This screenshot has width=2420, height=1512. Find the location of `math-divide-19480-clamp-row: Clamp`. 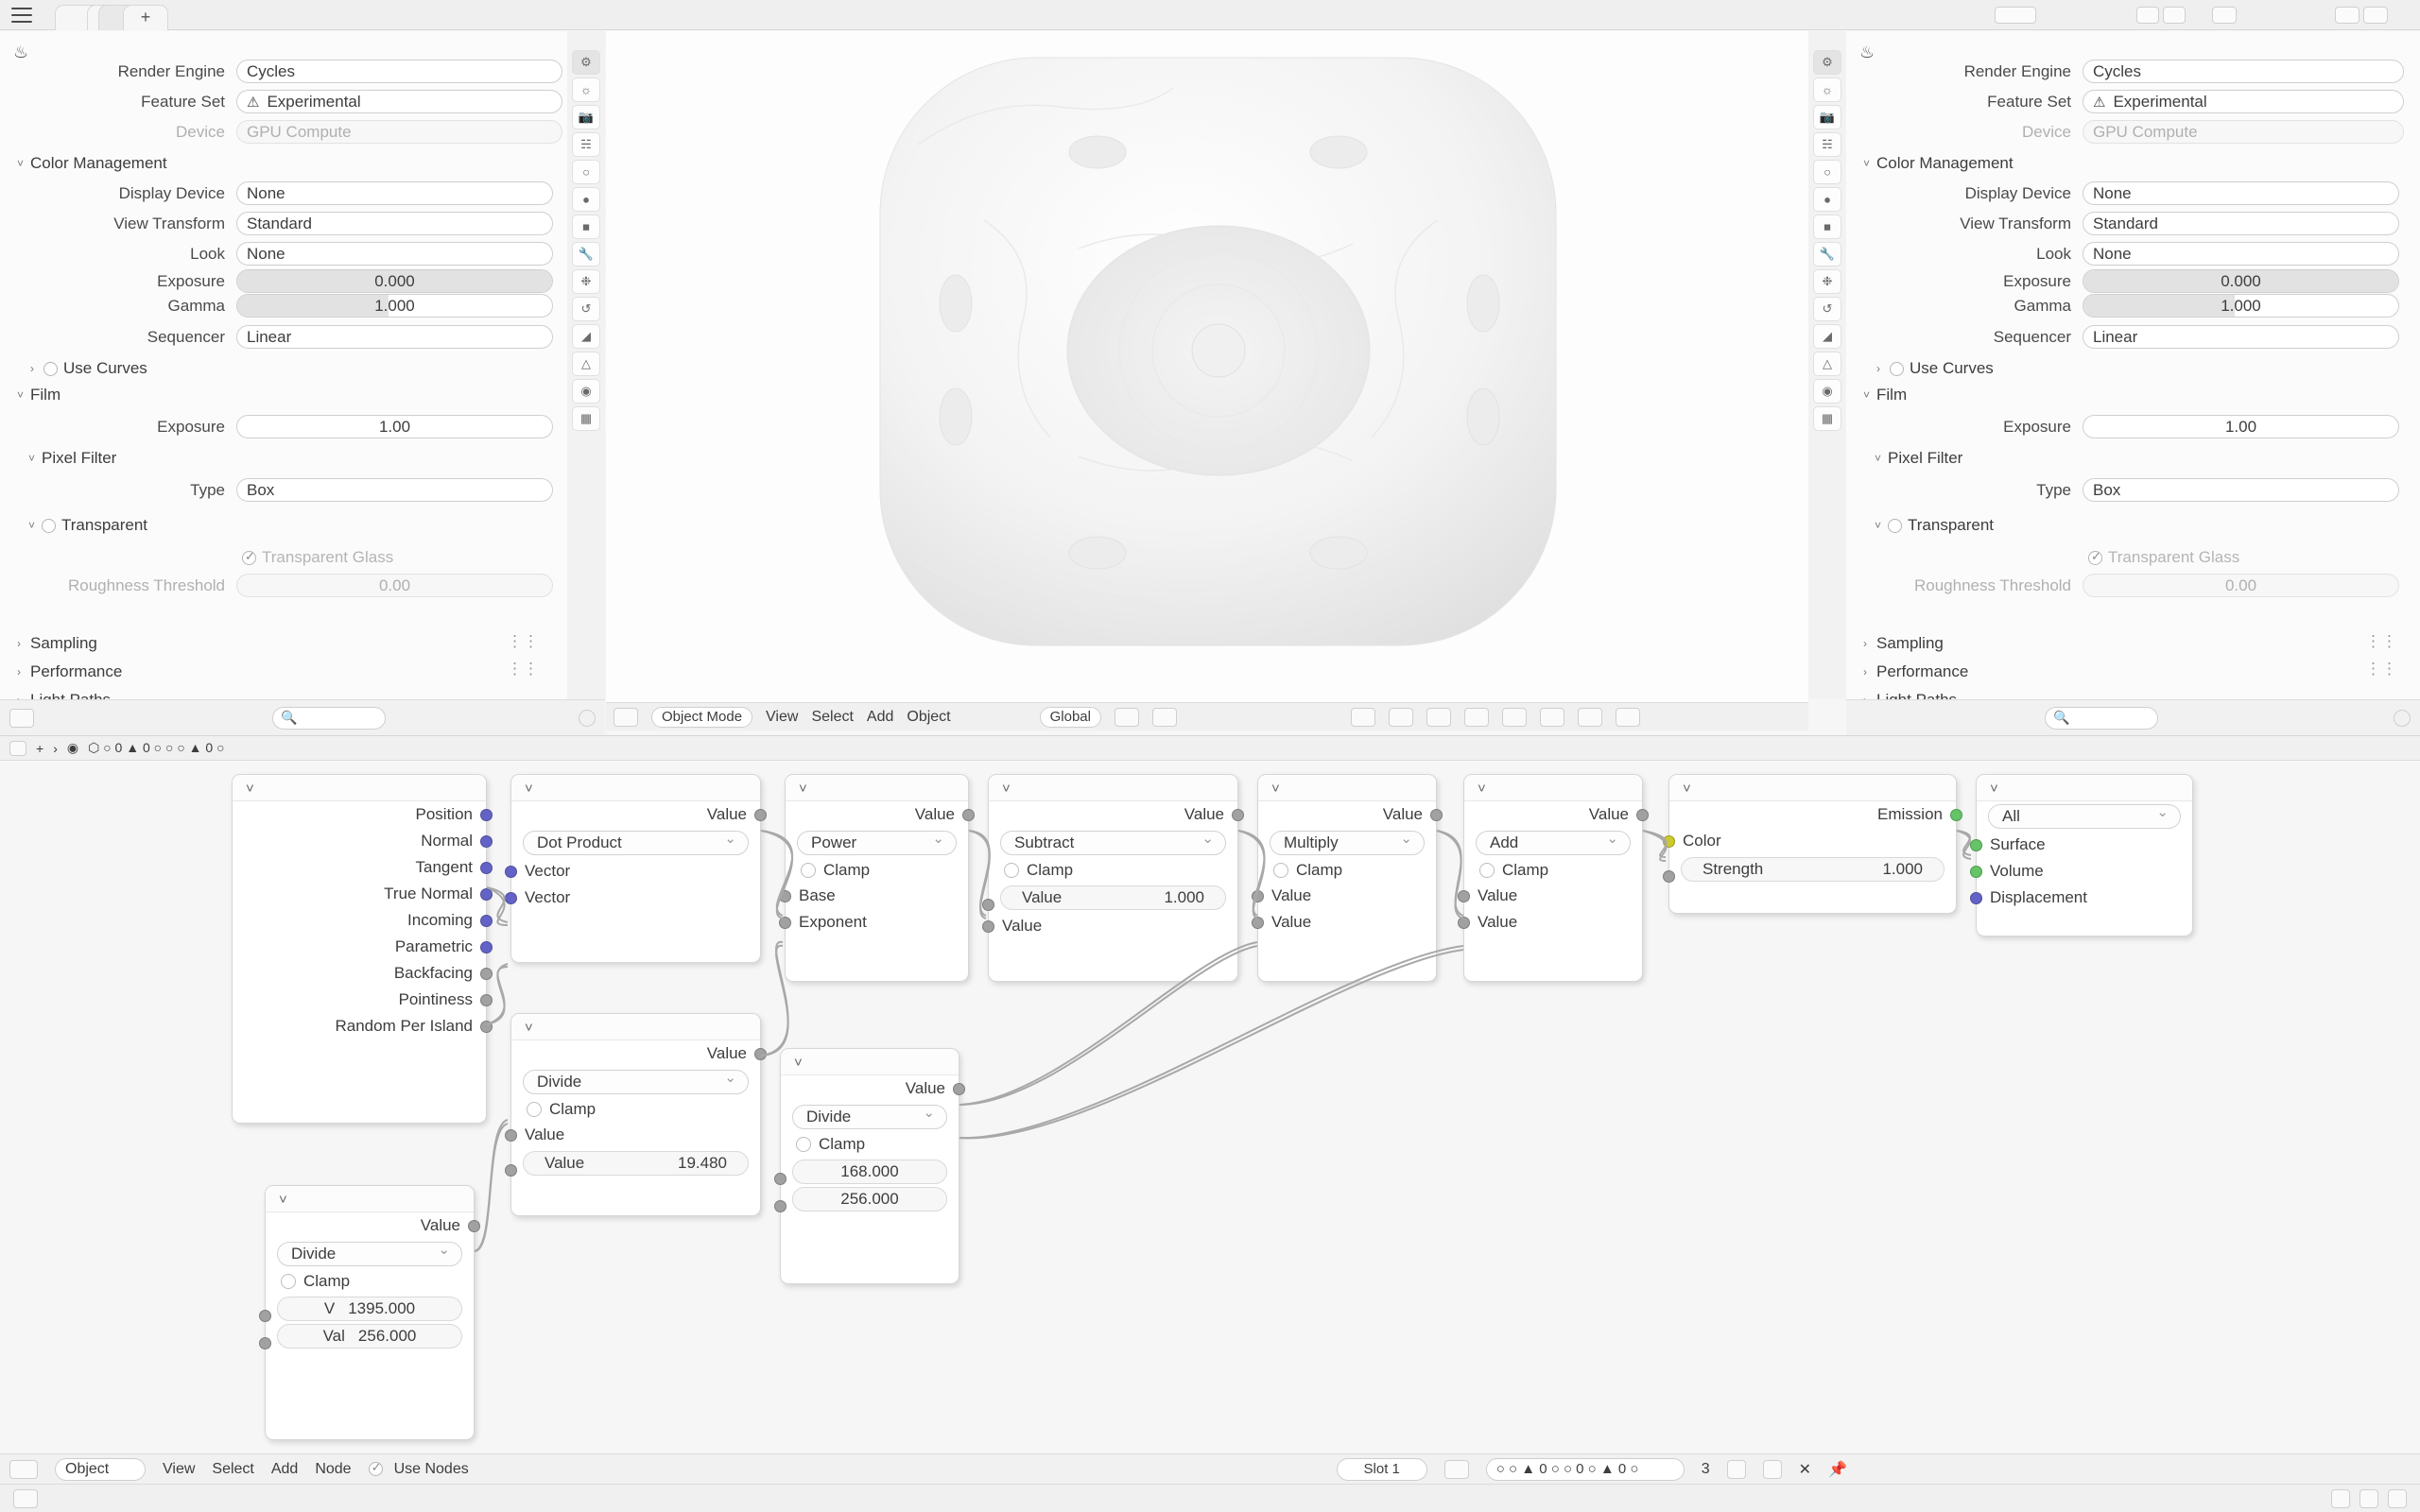

math-divide-19480-clamp-row: Clamp is located at coordinates (635, 1109).